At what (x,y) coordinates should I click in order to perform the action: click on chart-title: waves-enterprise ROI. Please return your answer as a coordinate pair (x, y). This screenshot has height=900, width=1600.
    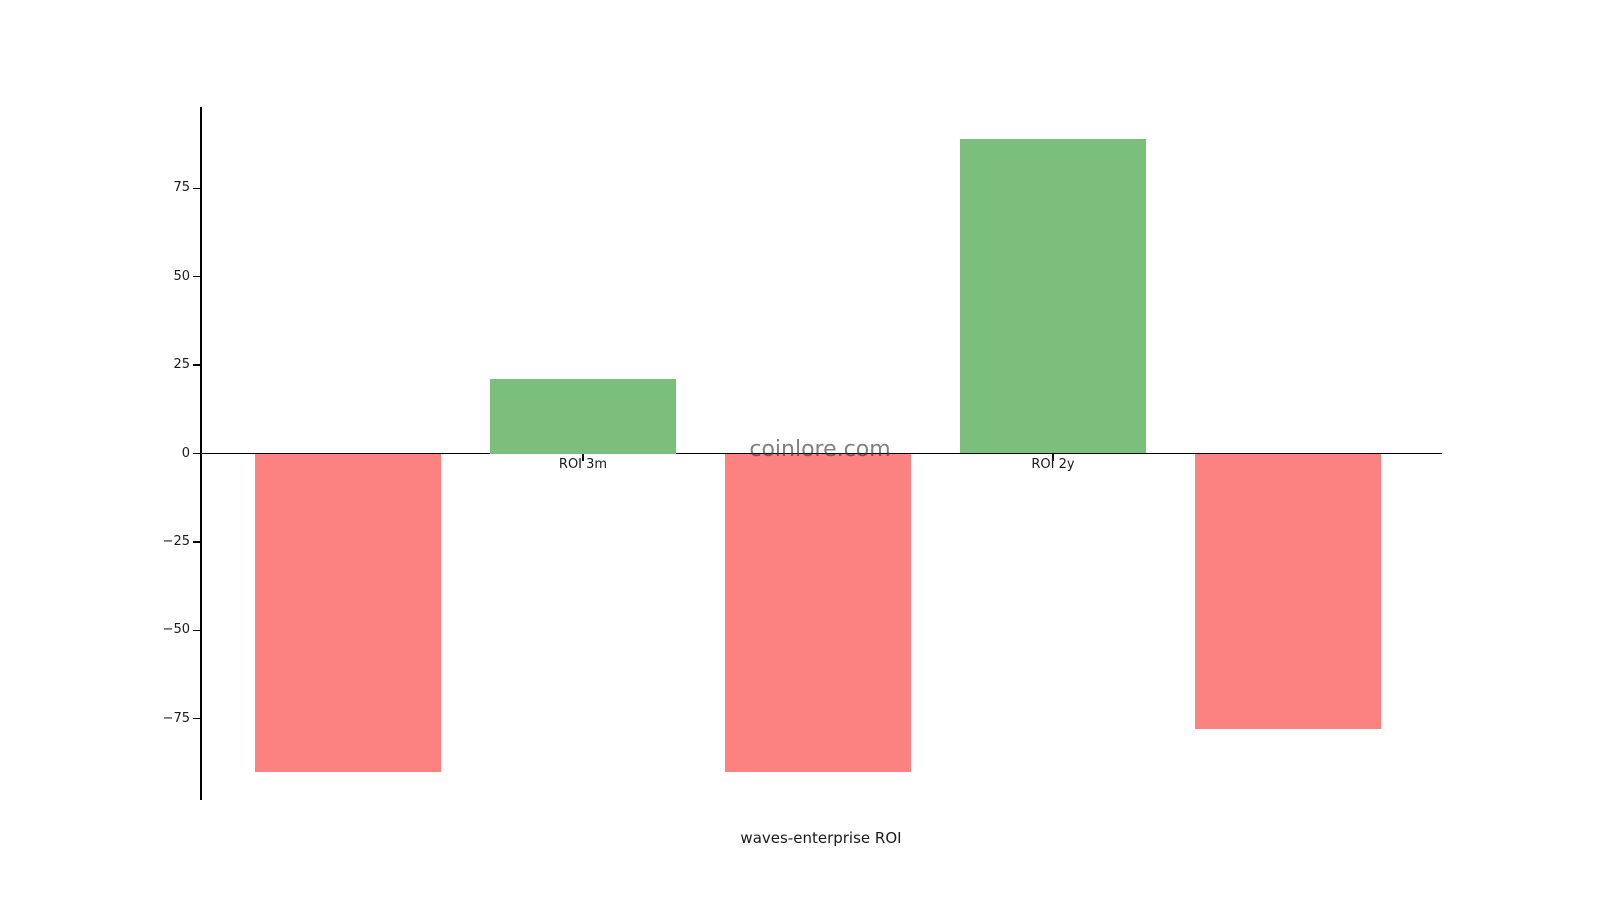
    Looking at the image, I should click on (821, 838).